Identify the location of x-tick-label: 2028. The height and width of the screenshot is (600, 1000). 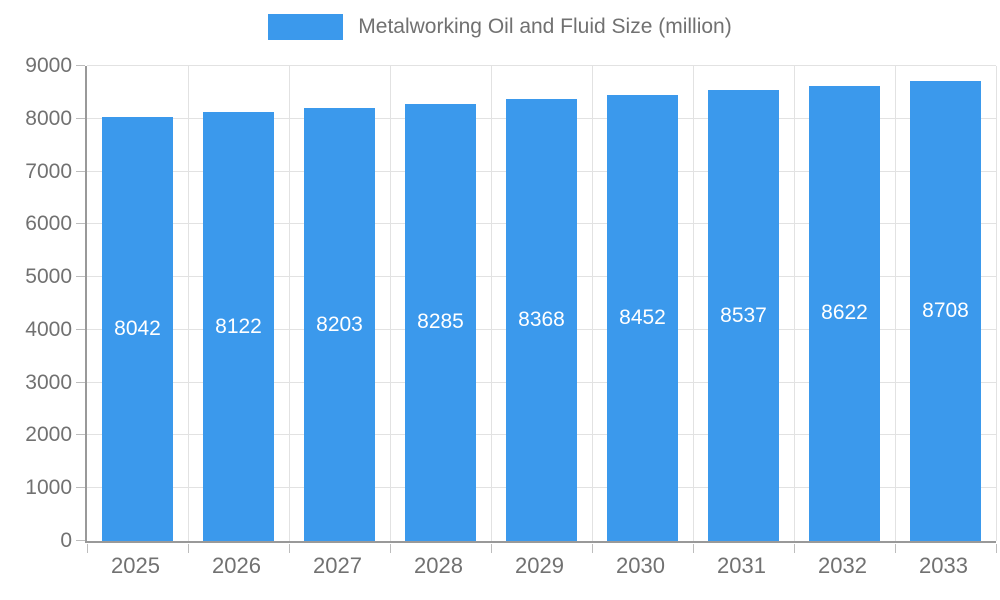
(438, 565).